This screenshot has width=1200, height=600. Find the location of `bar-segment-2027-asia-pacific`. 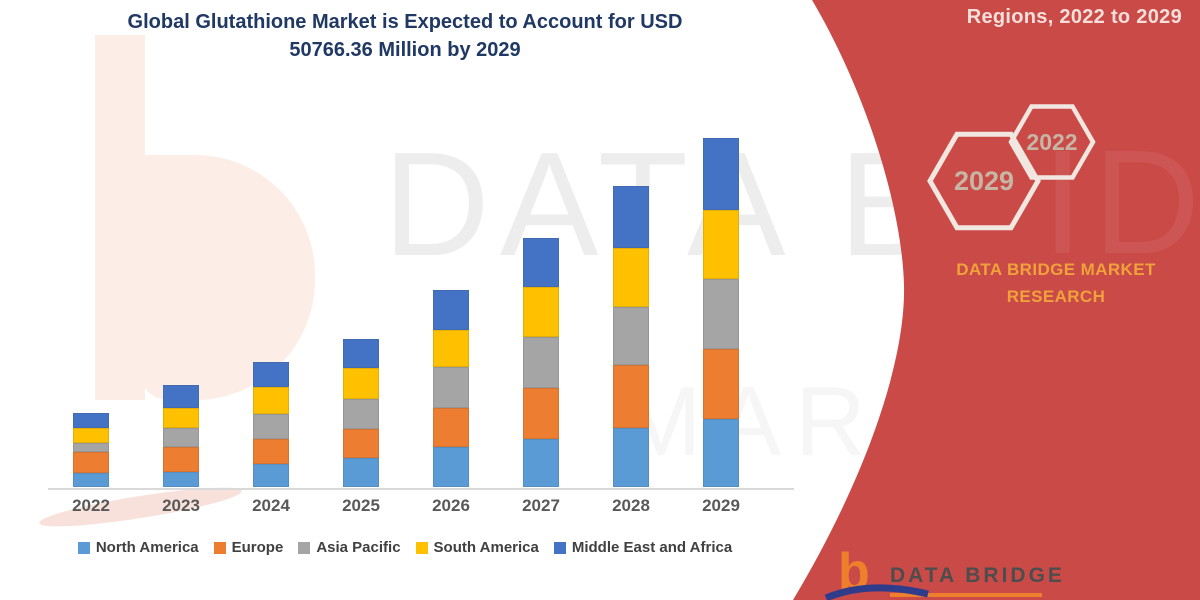

bar-segment-2027-asia-pacific is located at coordinates (541, 362).